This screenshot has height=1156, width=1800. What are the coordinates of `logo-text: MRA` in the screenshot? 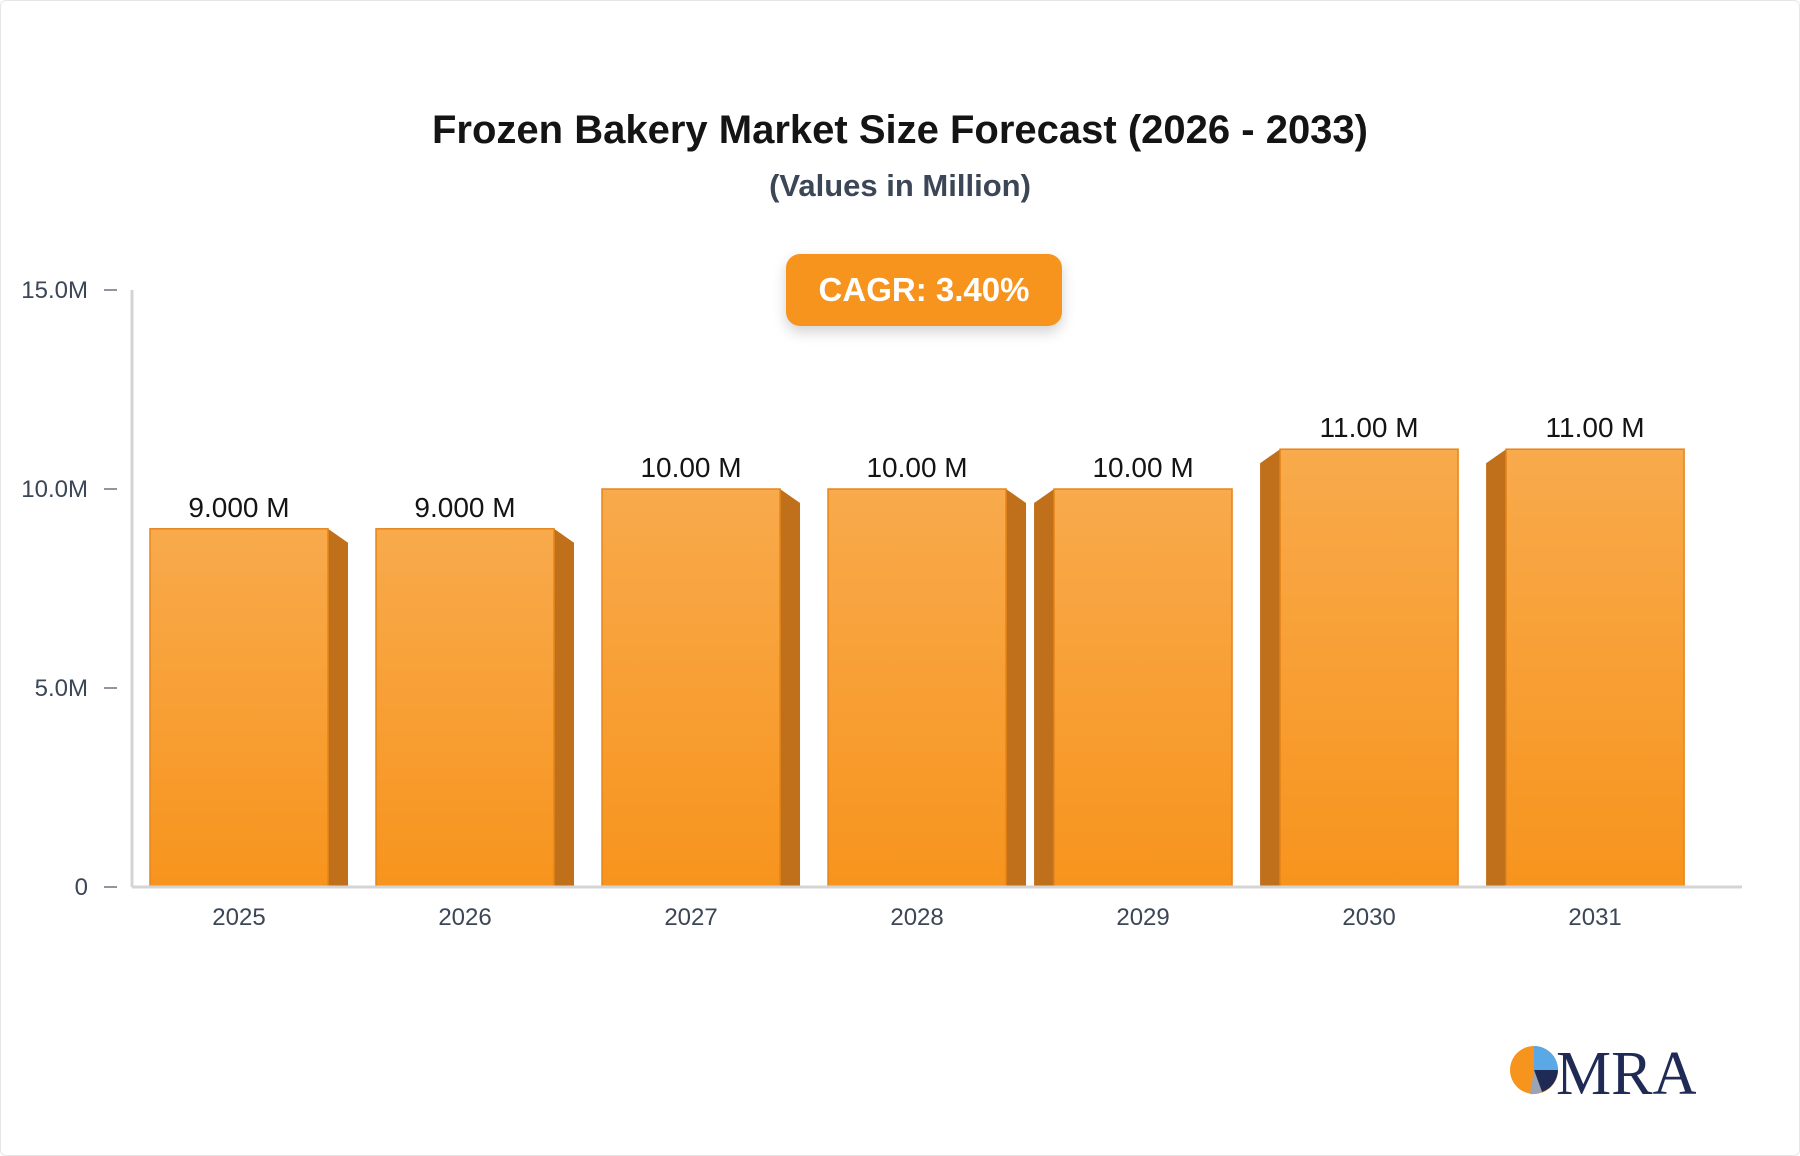 It's located at (1626, 1071).